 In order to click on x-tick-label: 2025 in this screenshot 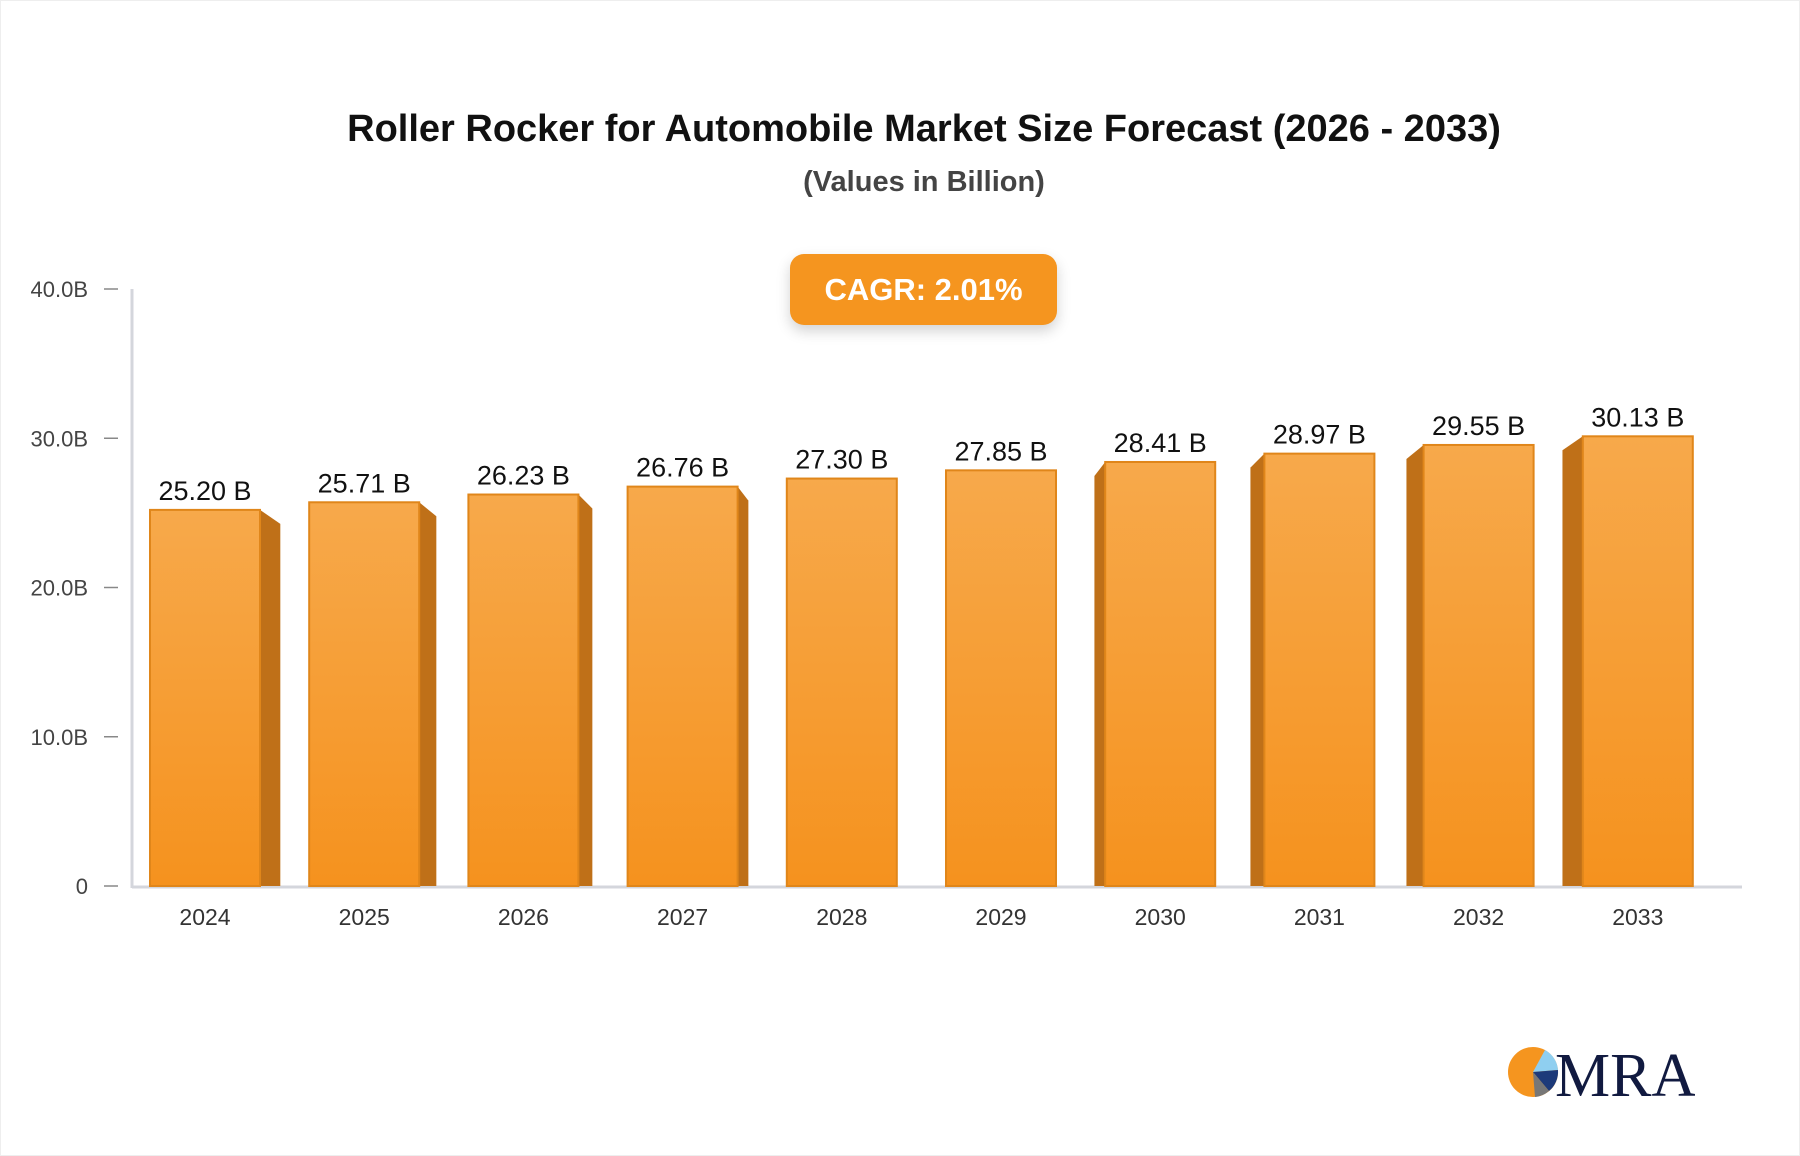, I will do `click(364, 917)`.